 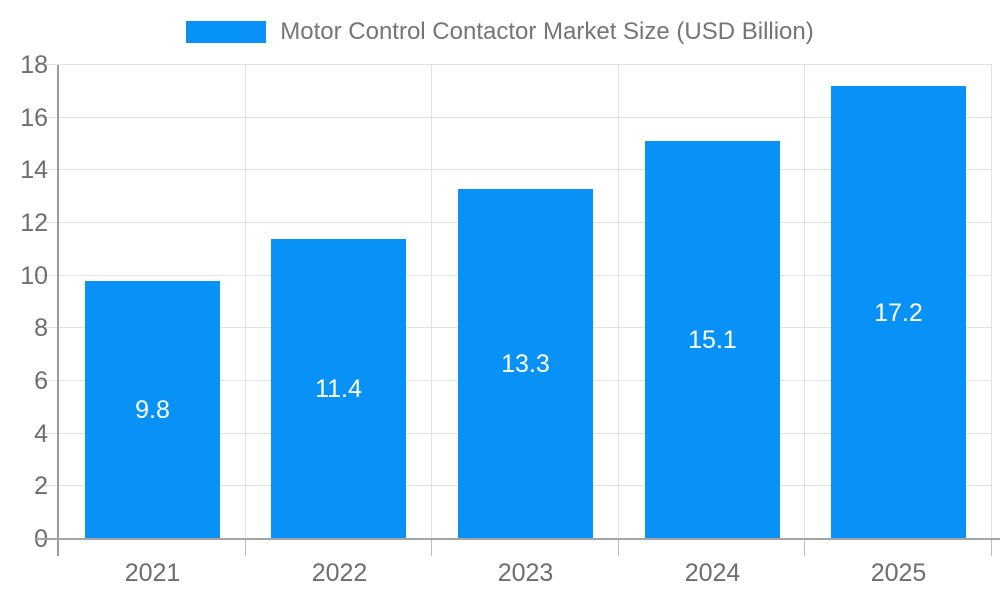 I want to click on bar-2025, so click(x=898, y=312).